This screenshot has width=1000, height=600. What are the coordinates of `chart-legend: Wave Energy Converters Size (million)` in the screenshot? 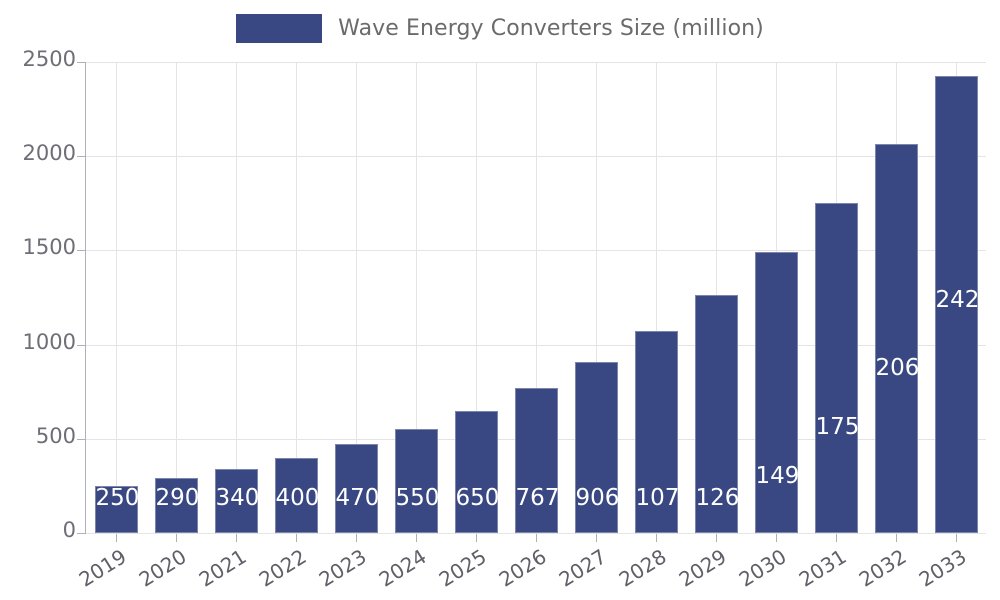 It's located at (500, 28).